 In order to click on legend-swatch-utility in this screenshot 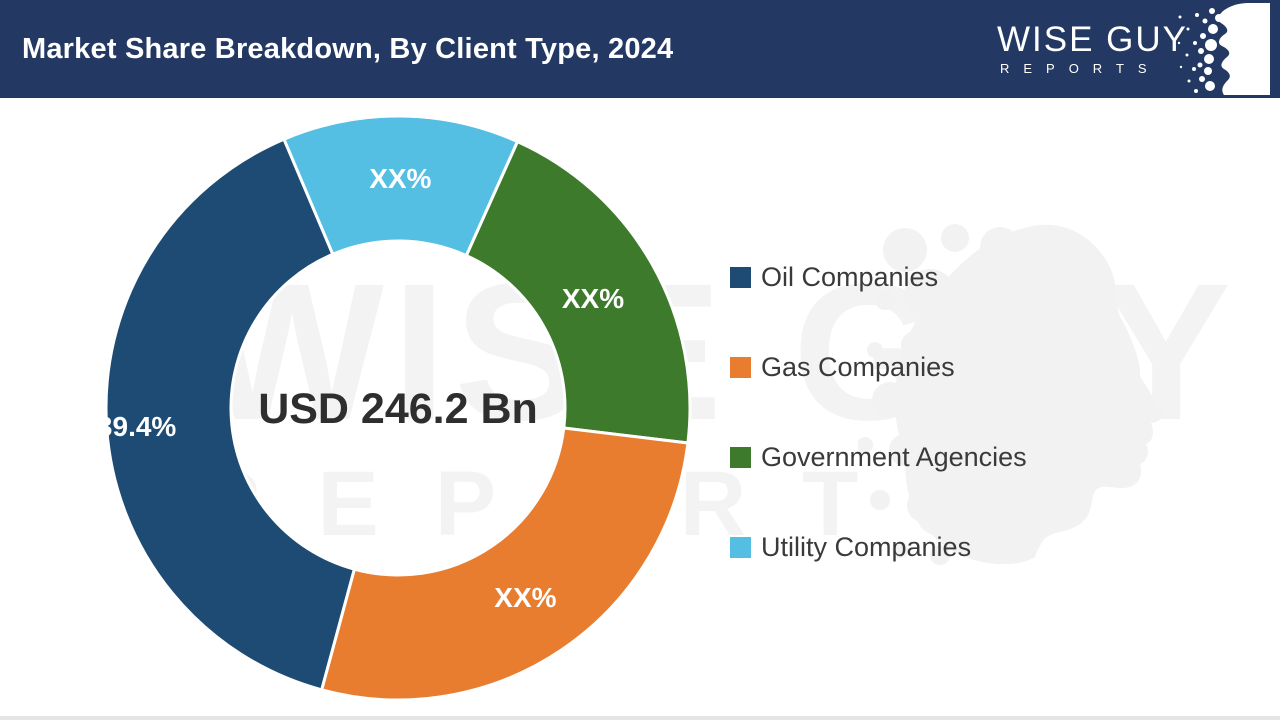, I will do `click(740, 547)`.